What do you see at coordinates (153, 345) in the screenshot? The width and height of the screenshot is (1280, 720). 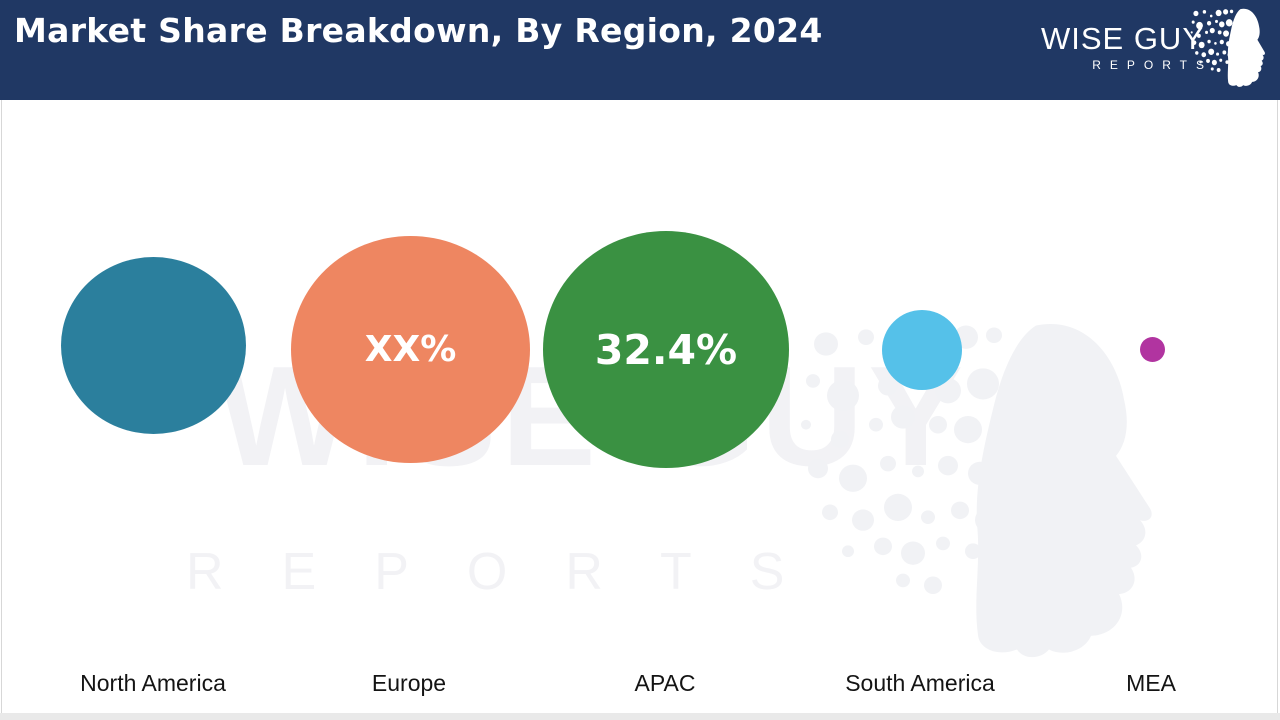 I see `bubble-north-america` at bounding box center [153, 345].